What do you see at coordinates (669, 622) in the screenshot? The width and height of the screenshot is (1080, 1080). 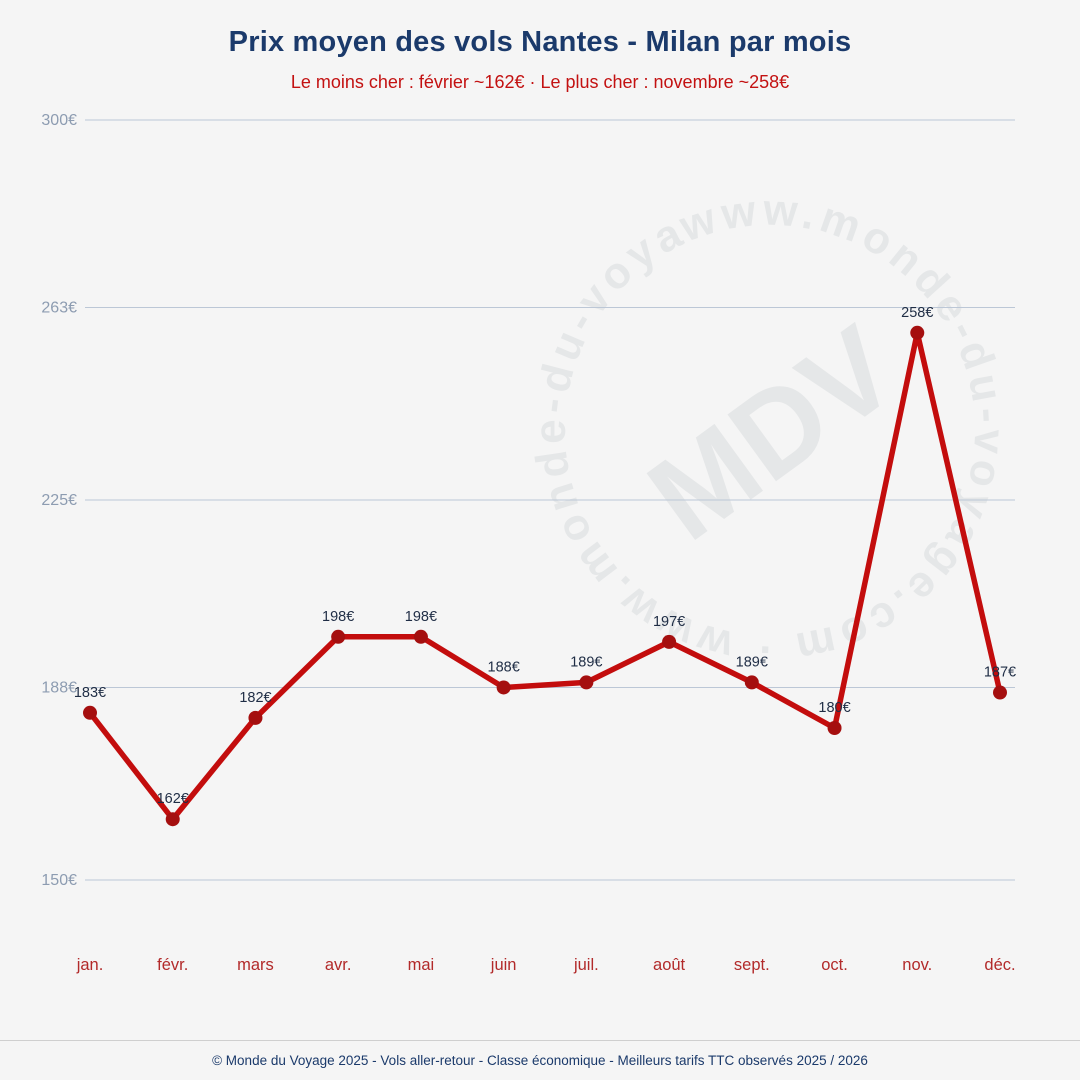 I see `data-point-label: 197€` at bounding box center [669, 622].